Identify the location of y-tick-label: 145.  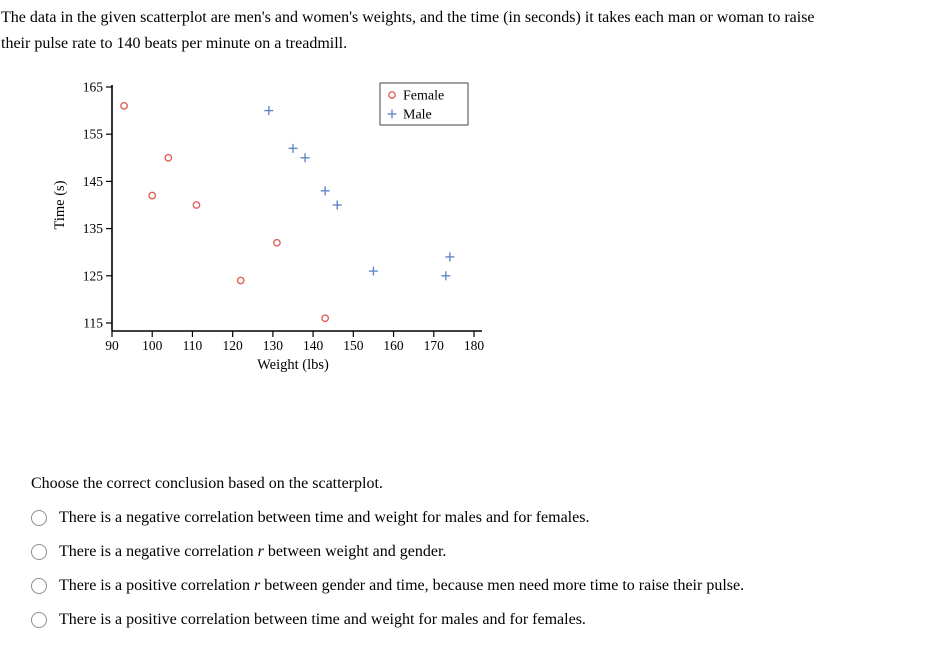
(93, 181).